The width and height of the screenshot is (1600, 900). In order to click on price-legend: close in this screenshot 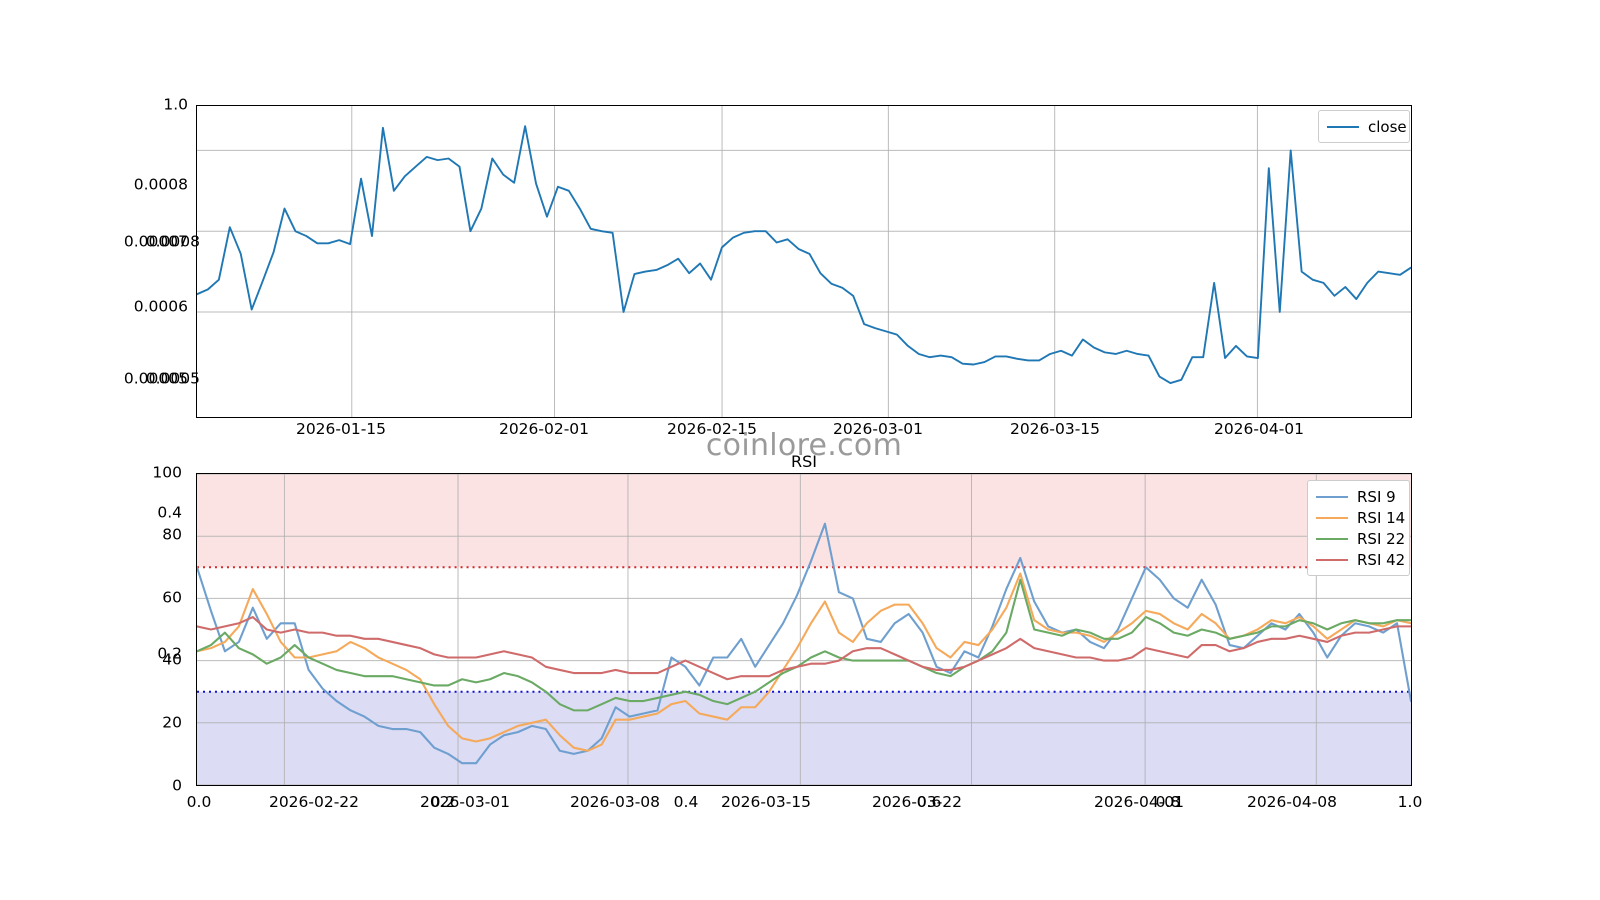, I will do `click(1364, 126)`.